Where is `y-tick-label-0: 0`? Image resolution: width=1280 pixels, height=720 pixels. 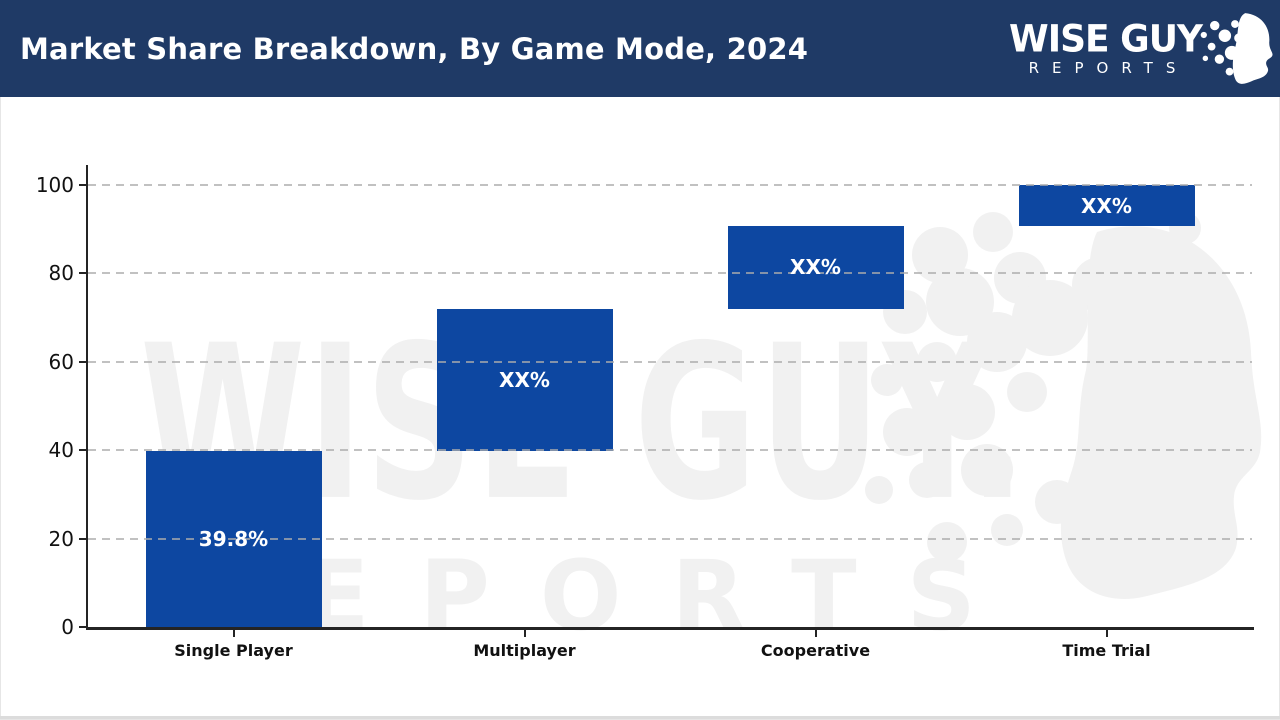
y-tick-label-0: 0 is located at coordinates (67, 627).